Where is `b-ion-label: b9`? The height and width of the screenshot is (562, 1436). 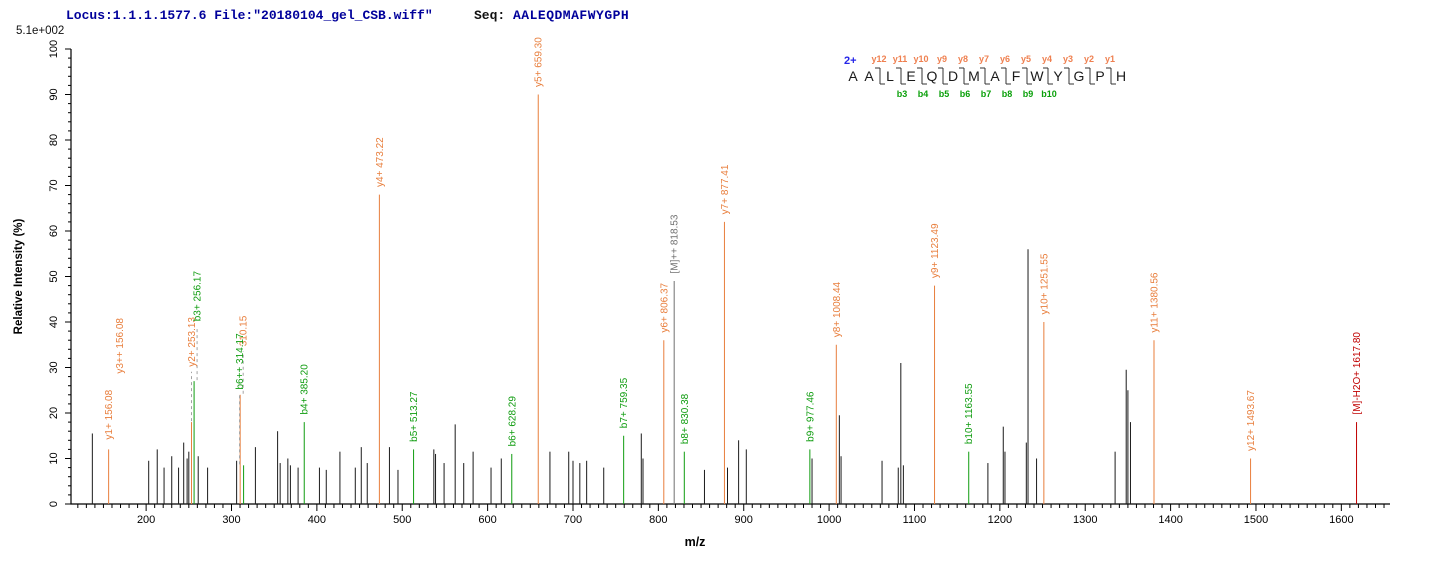 b-ion-label: b9 is located at coordinates (1028, 94).